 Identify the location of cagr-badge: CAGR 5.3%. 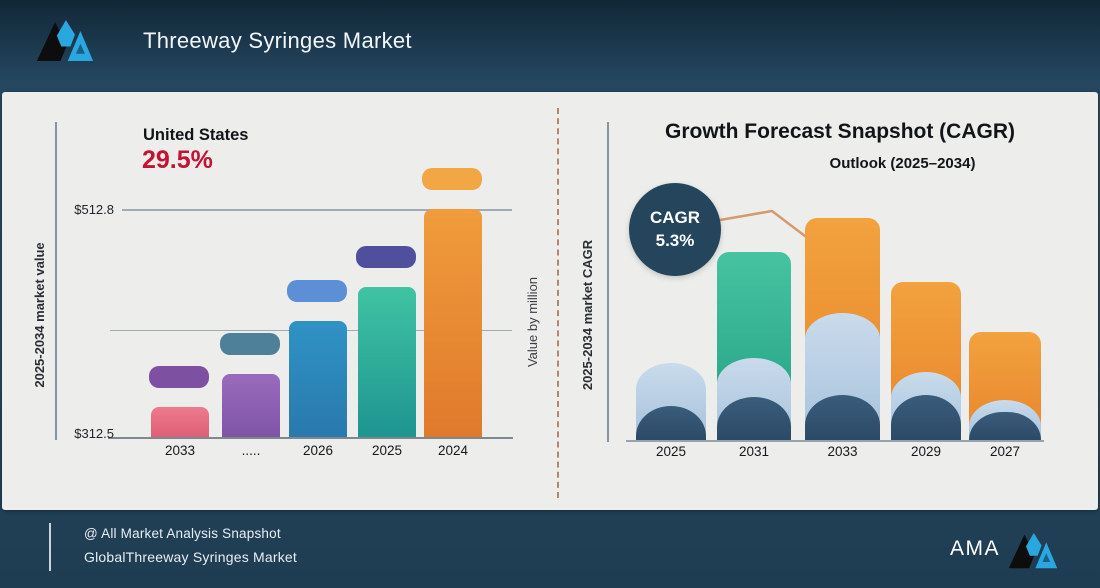
(675, 229).